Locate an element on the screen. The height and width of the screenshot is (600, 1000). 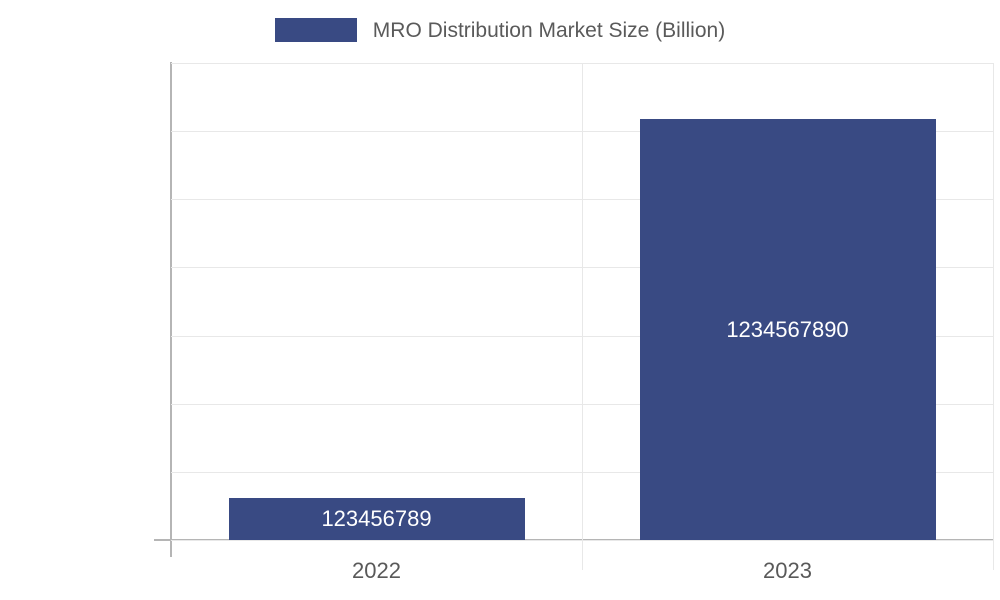
bar: 123456789 is located at coordinates (376, 518).